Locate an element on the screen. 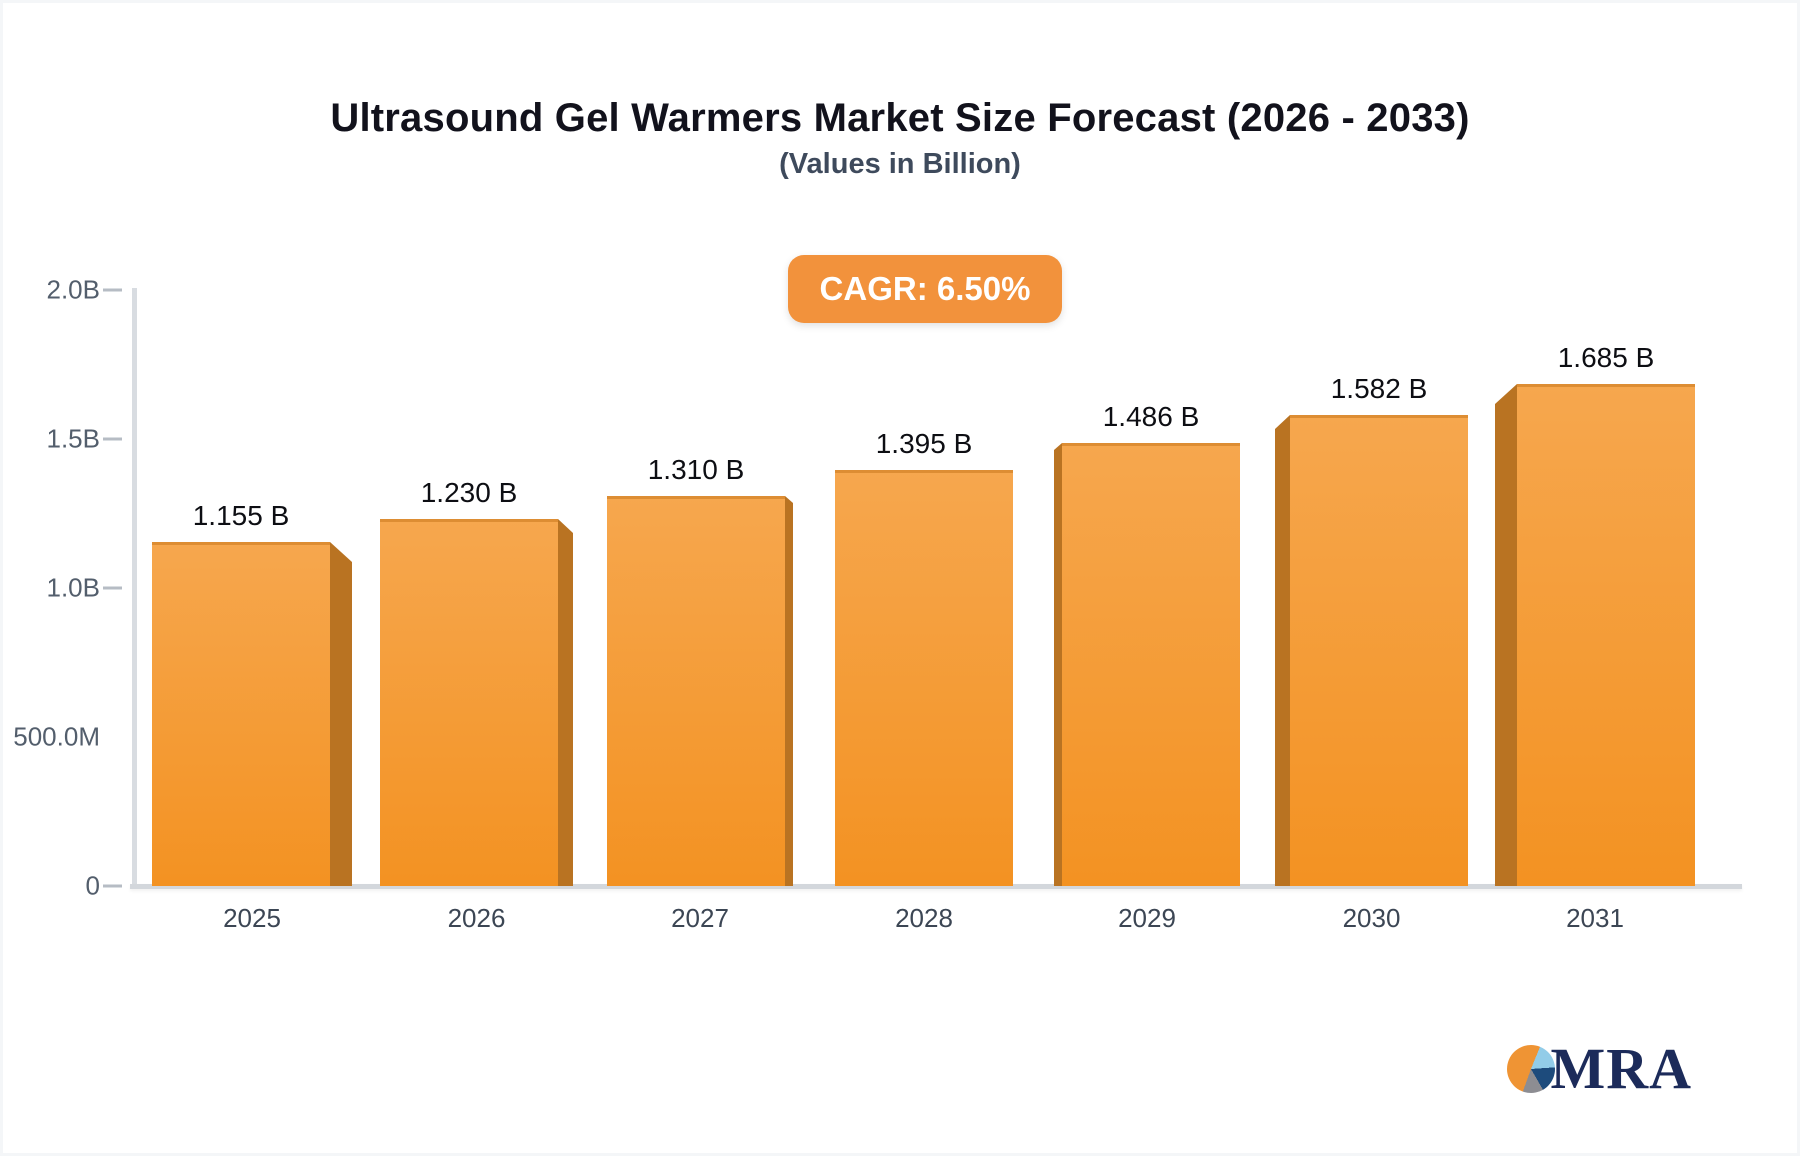  bar-value-label: 1.155 B is located at coordinates (241, 515).